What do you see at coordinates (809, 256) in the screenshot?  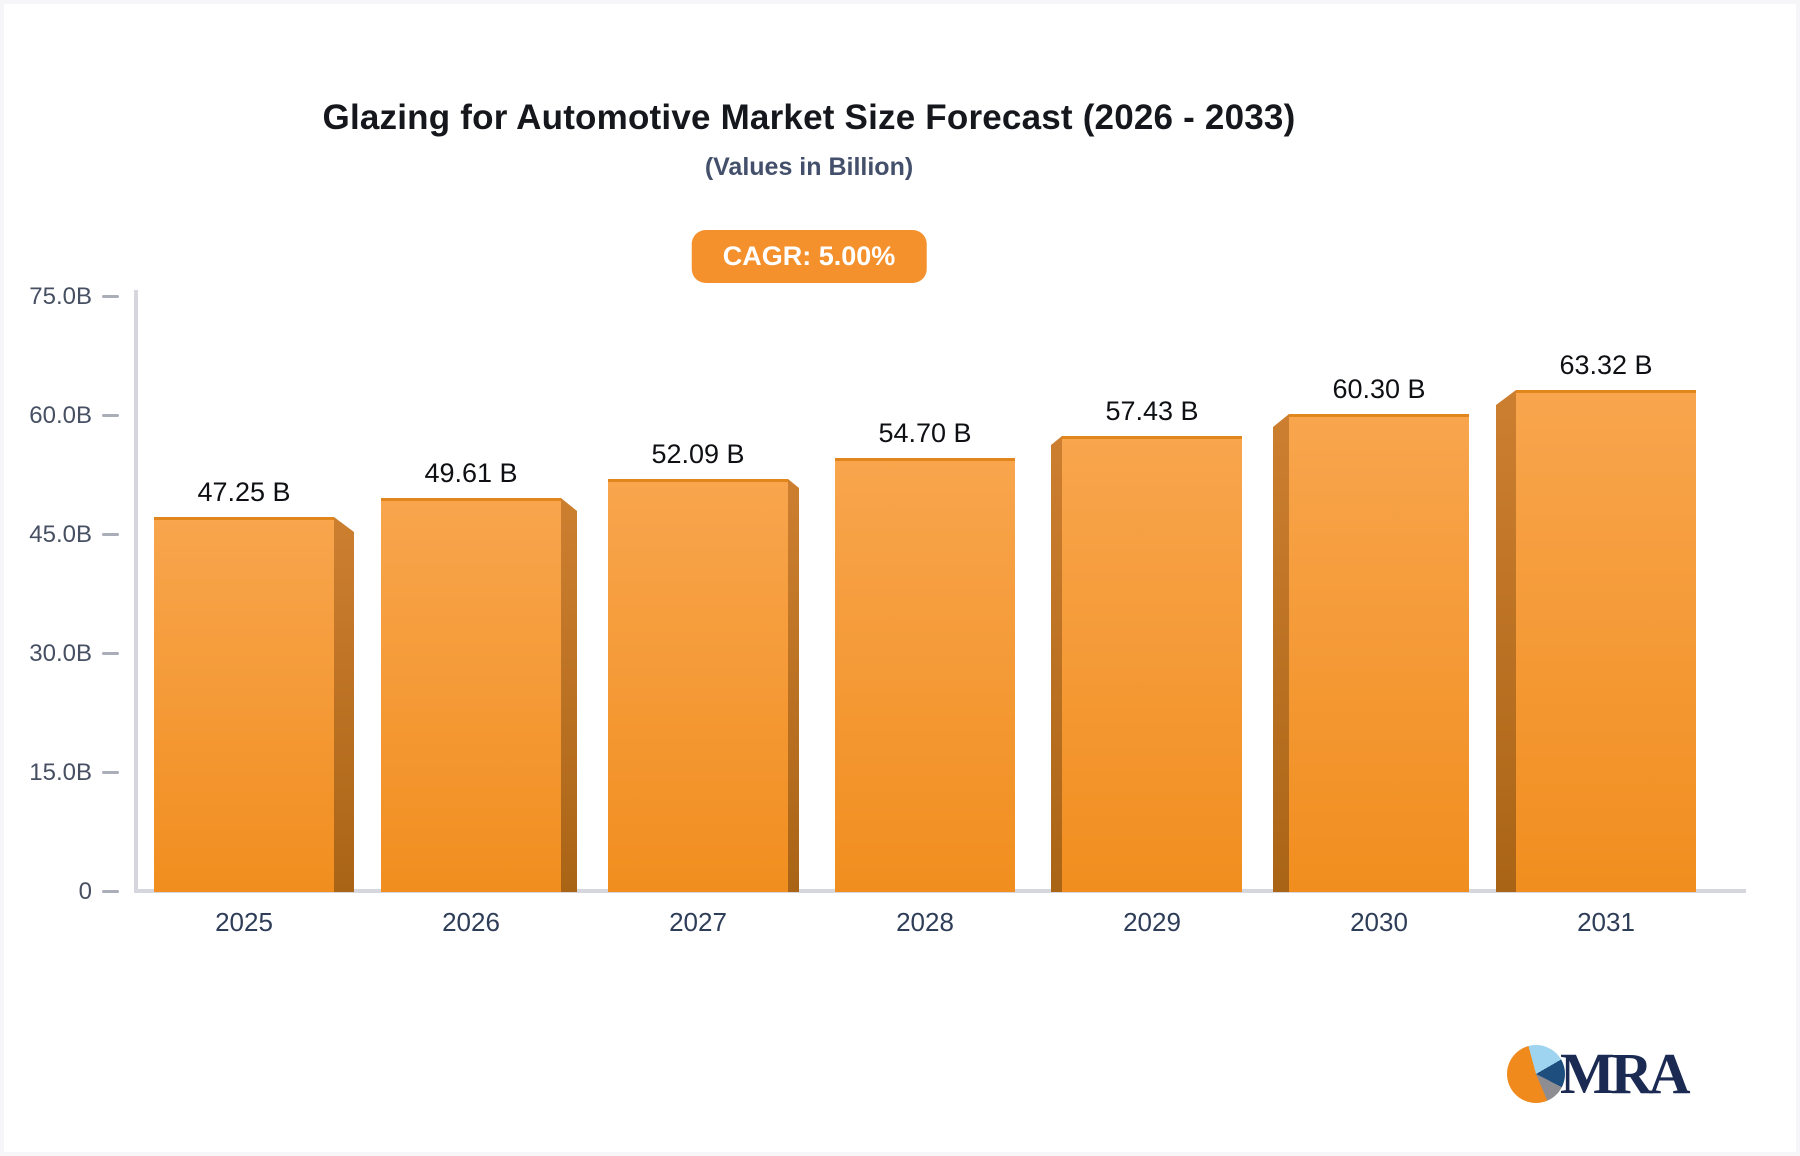 I see `cagr-badge: CAGR: 5.00%` at bounding box center [809, 256].